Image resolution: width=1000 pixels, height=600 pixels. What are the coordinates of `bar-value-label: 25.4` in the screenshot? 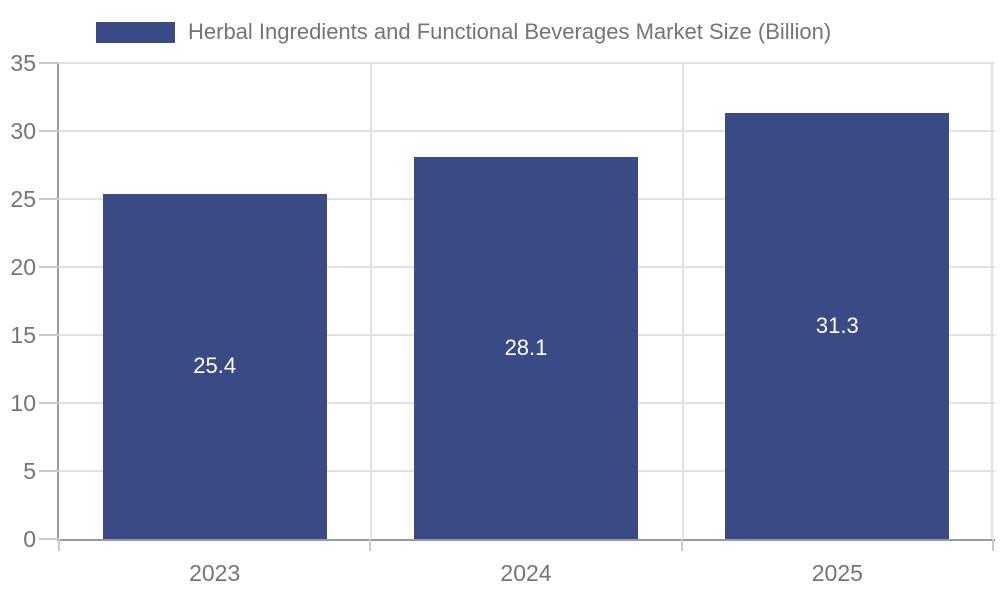 It's located at (215, 366).